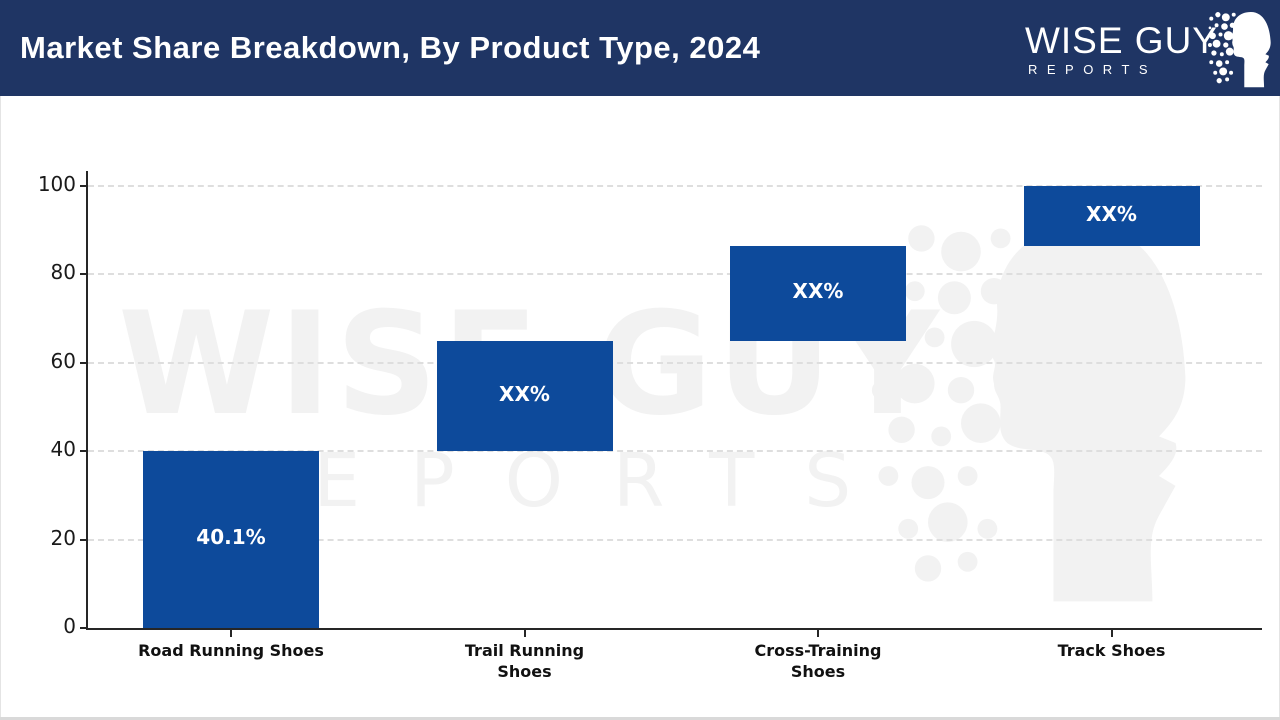  What do you see at coordinates (87, 400) in the screenshot?
I see `y-axis` at bounding box center [87, 400].